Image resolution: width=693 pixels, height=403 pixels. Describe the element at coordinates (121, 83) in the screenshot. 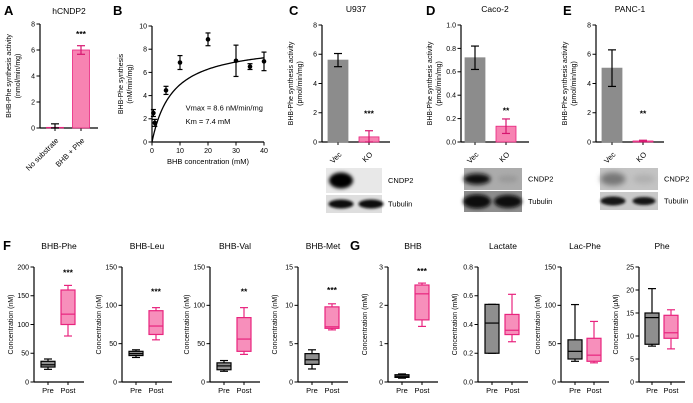

I see `y-axis-label: BHB-Phe synthesis` at that location.